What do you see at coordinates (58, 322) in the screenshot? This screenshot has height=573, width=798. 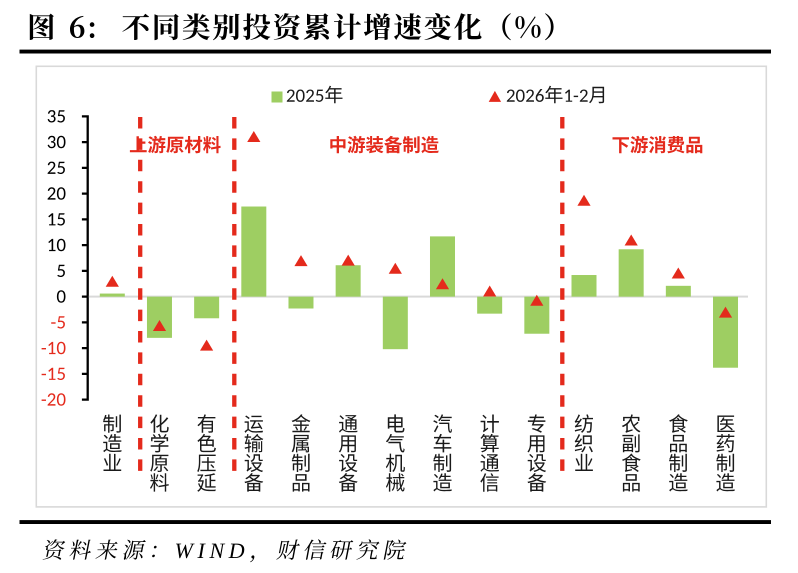 I see `y-tick-label--5` at bounding box center [58, 322].